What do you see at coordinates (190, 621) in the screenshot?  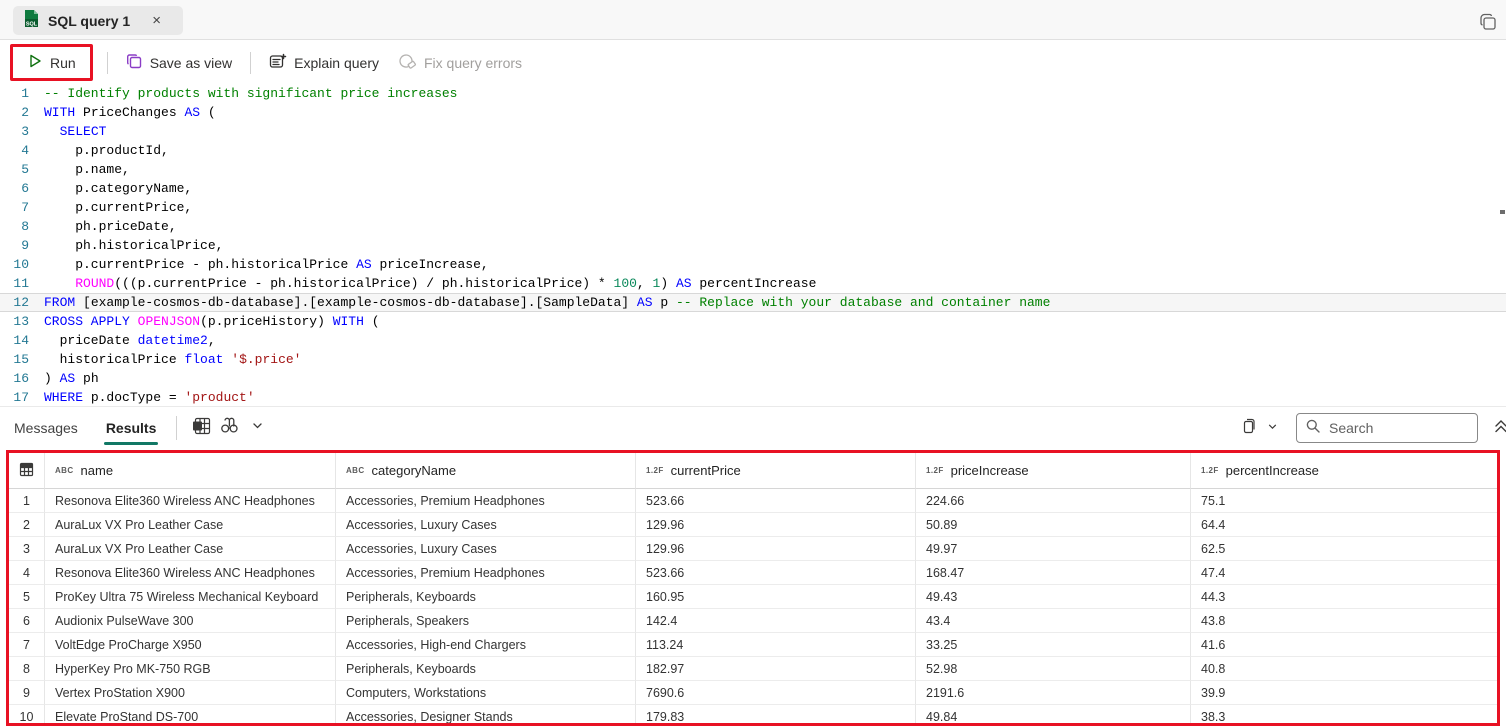 I see `table-cell: Audionix PulseWave 300` at bounding box center [190, 621].